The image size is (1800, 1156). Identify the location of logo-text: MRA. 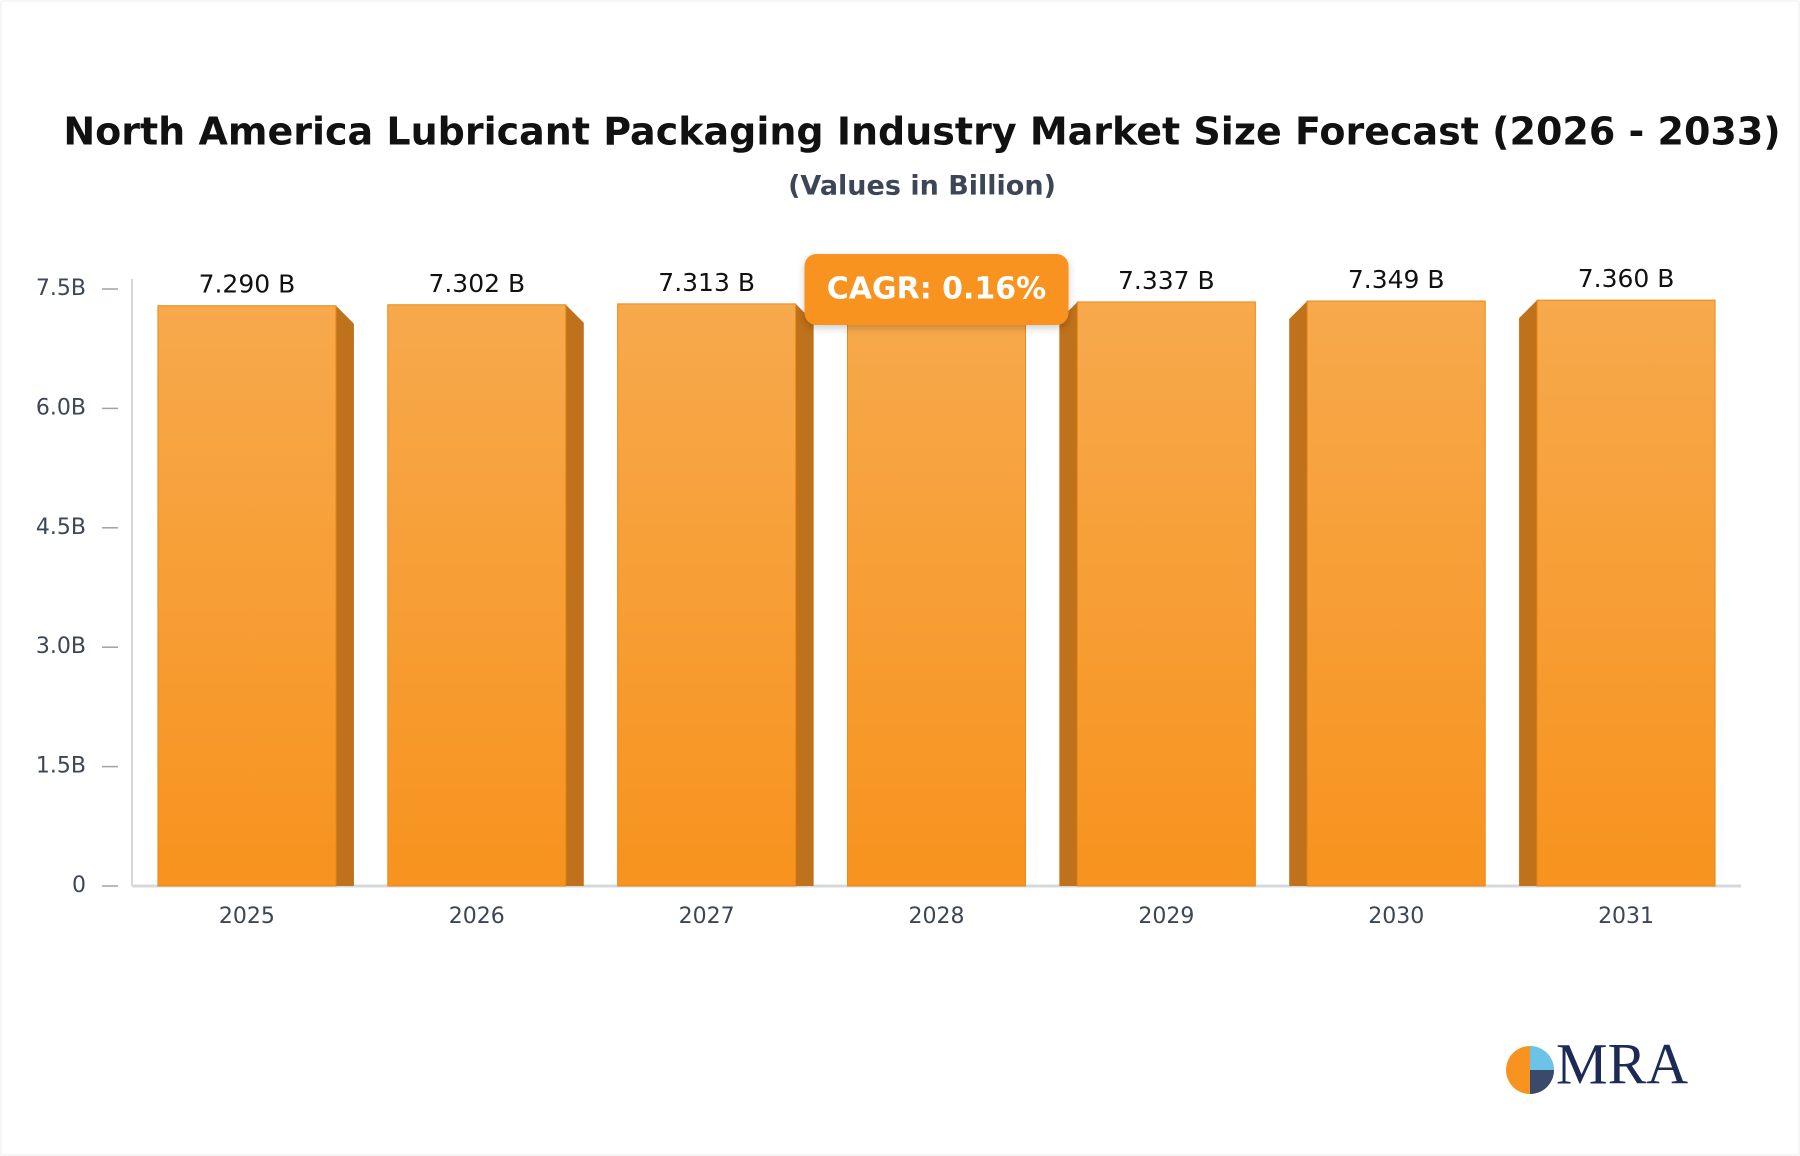
(1622, 1063).